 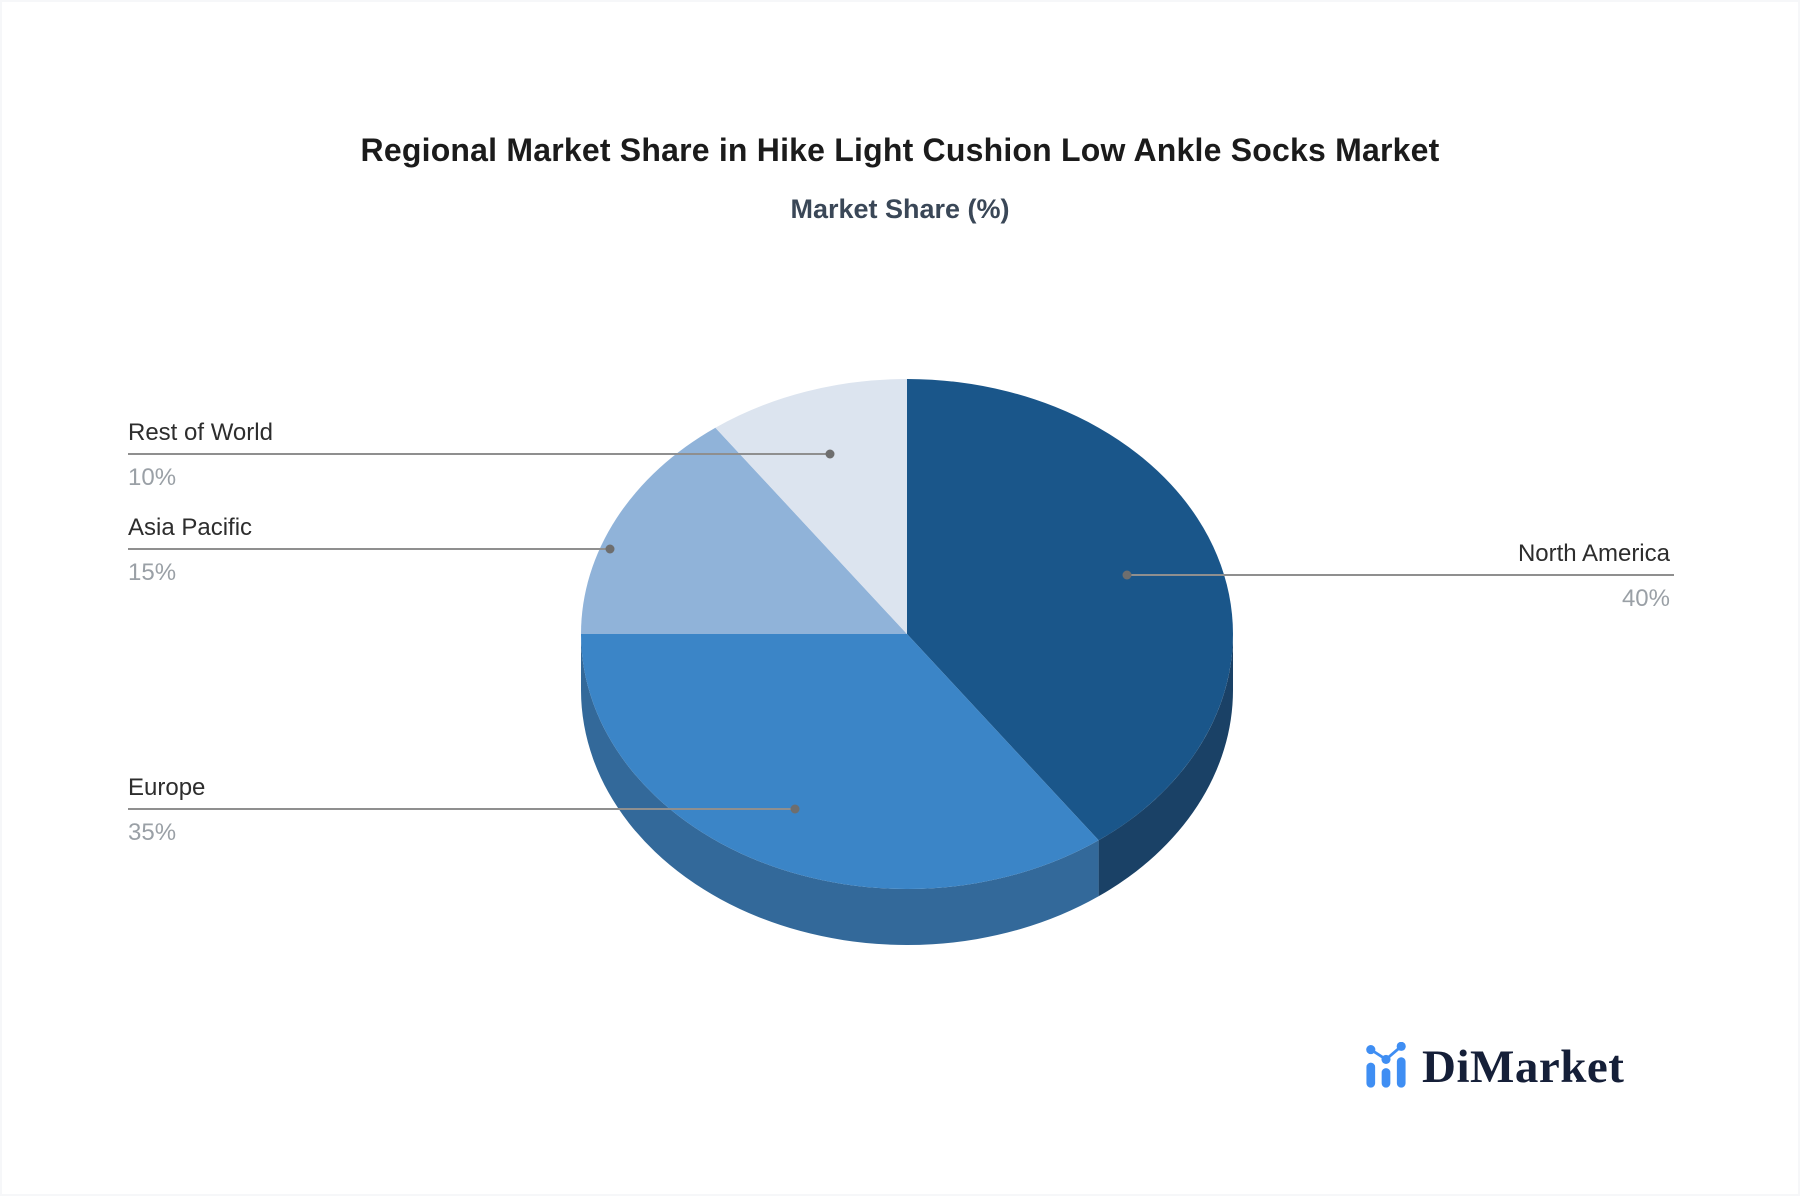 I want to click on pie-slice-asia-pacific, so click(x=744, y=530).